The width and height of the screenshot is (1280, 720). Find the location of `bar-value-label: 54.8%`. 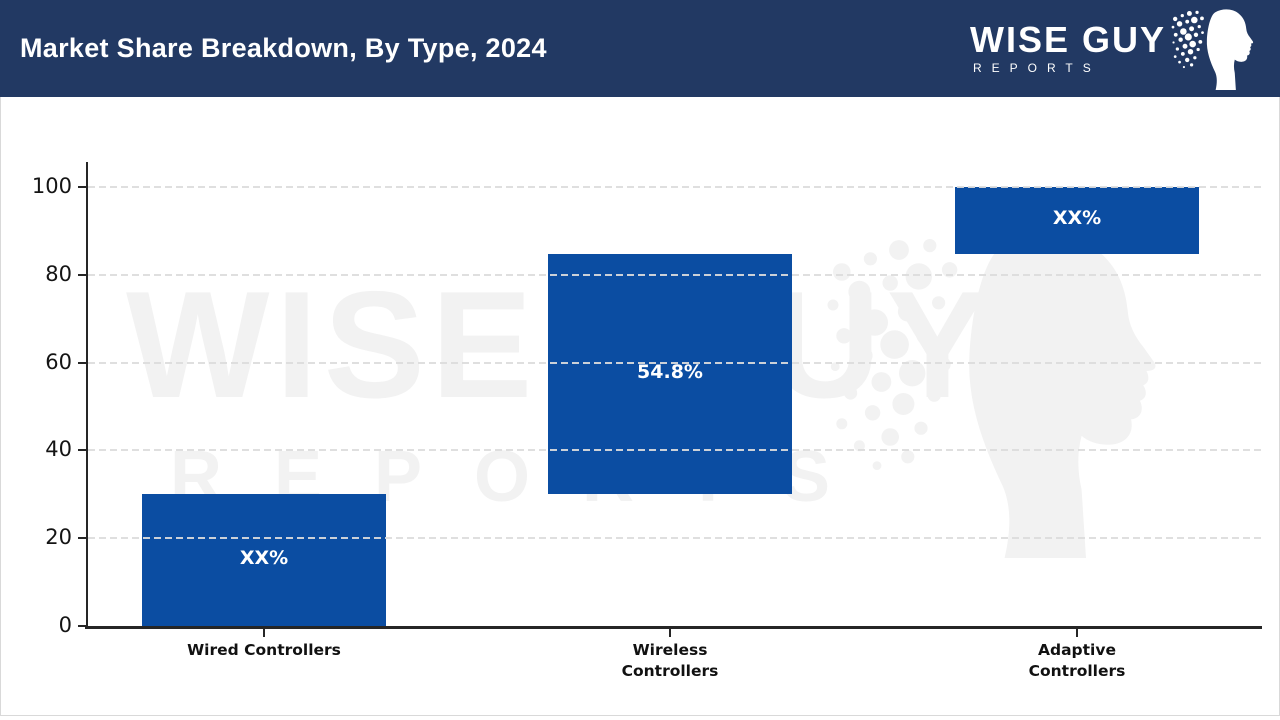

bar-value-label: 54.8% is located at coordinates (670, 372).